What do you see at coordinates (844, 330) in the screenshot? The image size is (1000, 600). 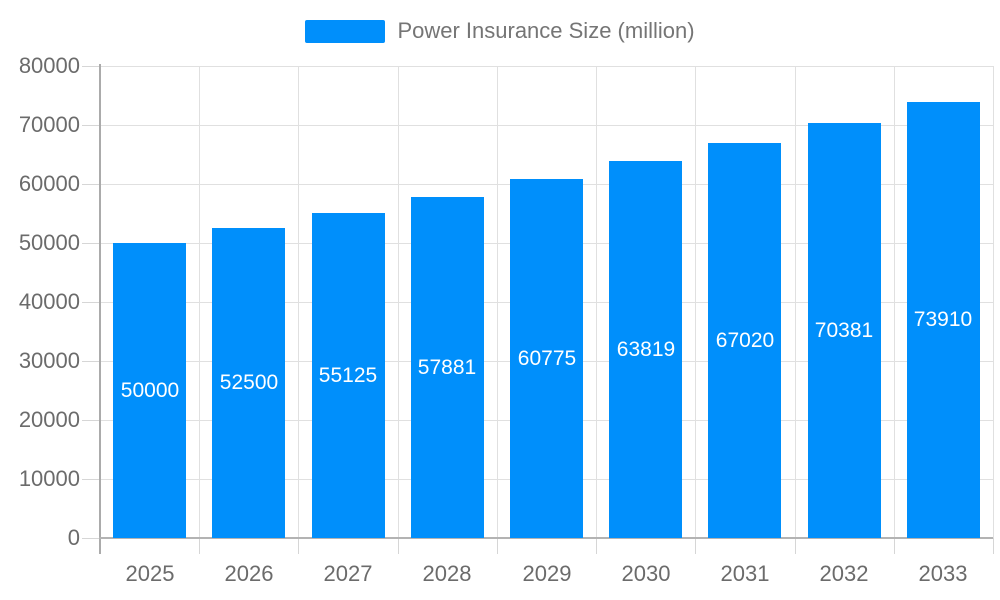 I see `bar-2032` at bounding box center [844, 330].